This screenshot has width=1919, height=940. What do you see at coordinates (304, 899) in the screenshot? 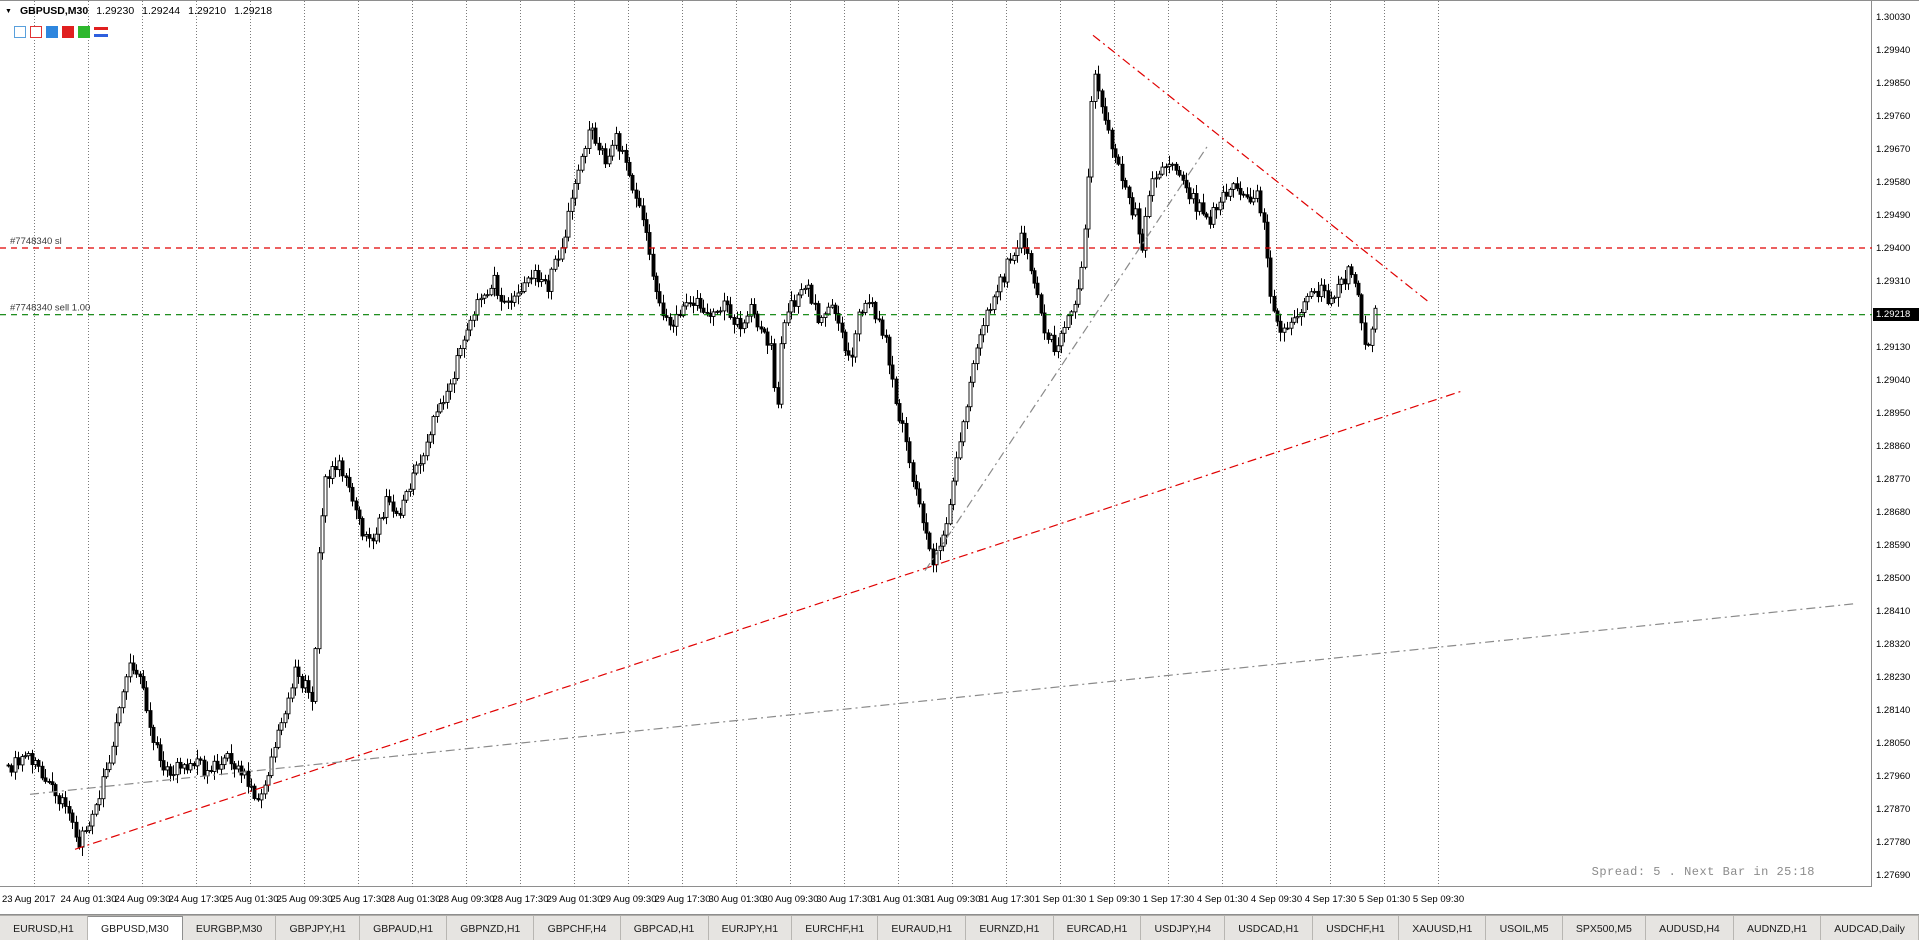
I see `time-axis-label: 25 Aug 09:30` at bounding box center [304, 899].